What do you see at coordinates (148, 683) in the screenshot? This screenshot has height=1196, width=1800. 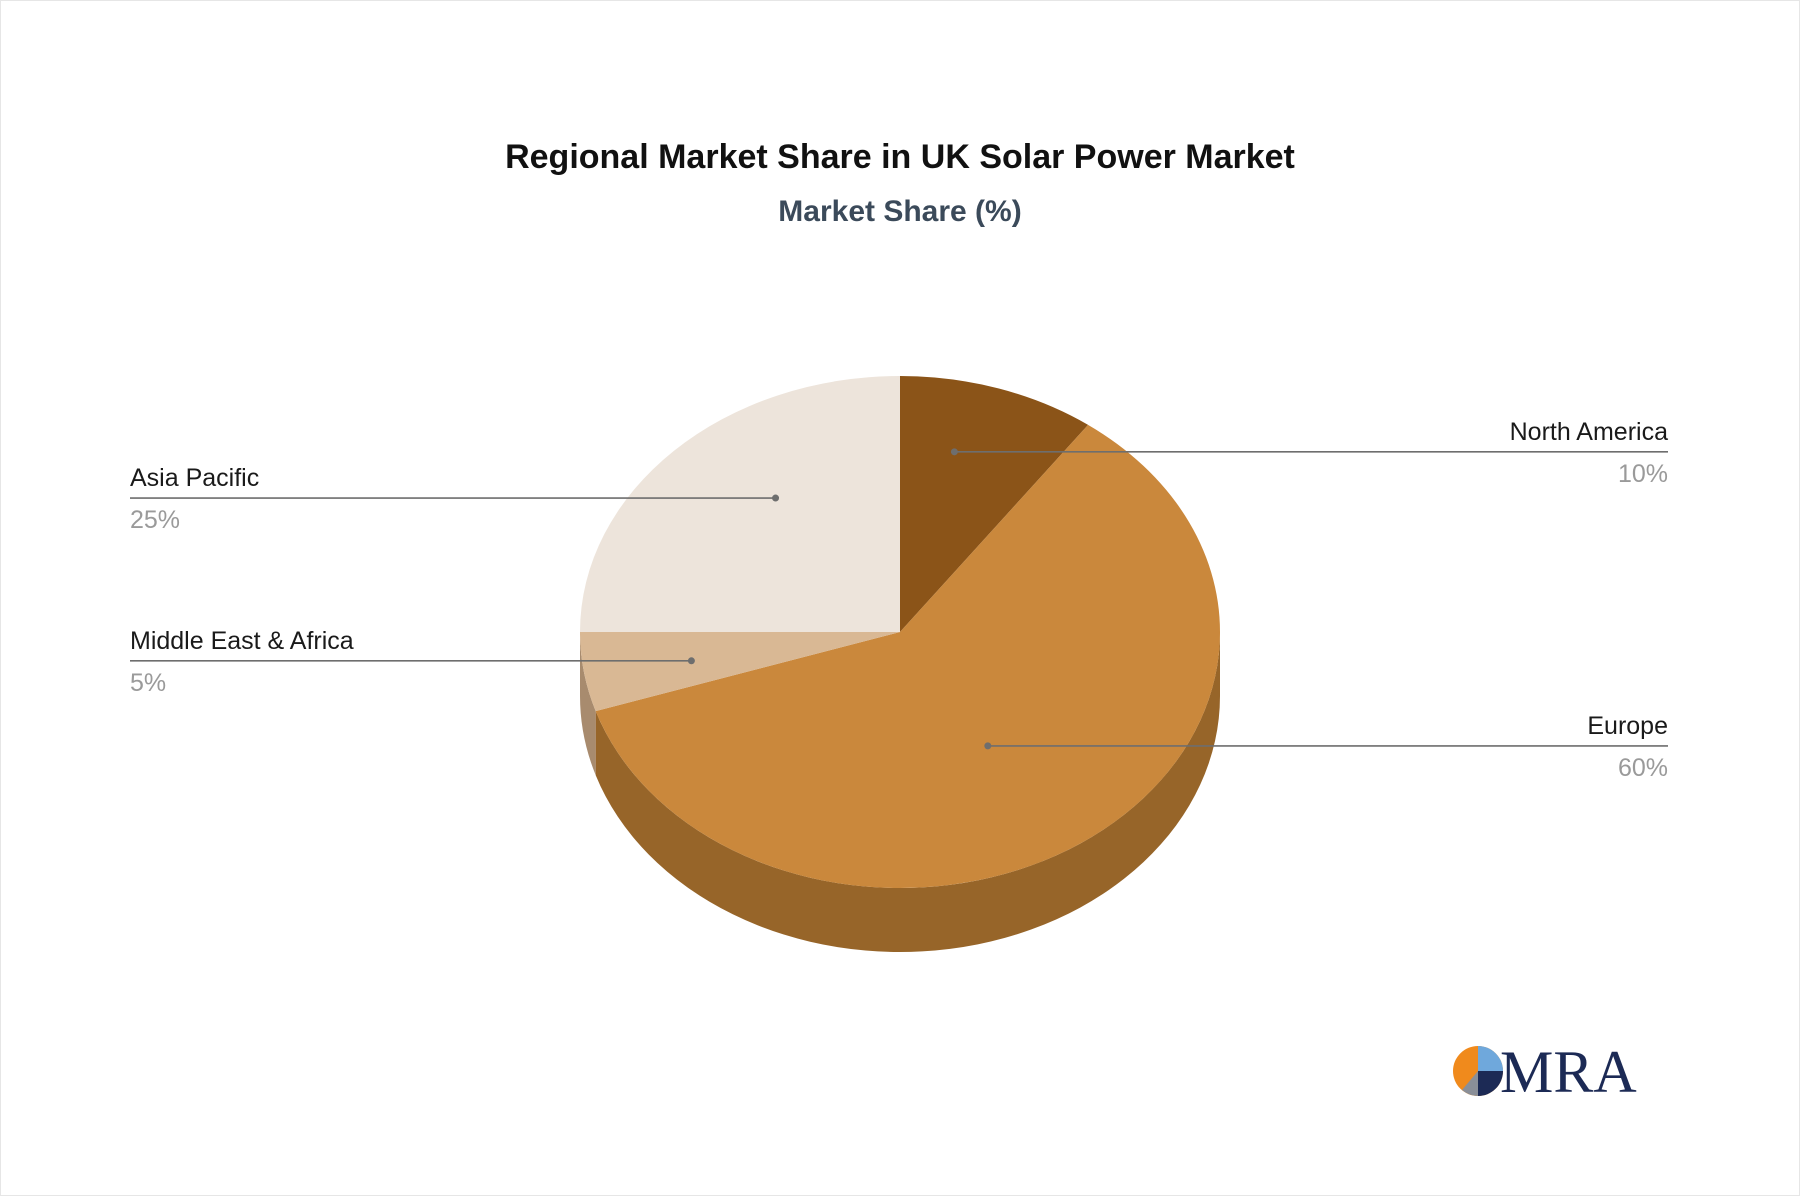 I see `label-value-middle-east-and-africa: 5%` at bounding box center [148, 683].